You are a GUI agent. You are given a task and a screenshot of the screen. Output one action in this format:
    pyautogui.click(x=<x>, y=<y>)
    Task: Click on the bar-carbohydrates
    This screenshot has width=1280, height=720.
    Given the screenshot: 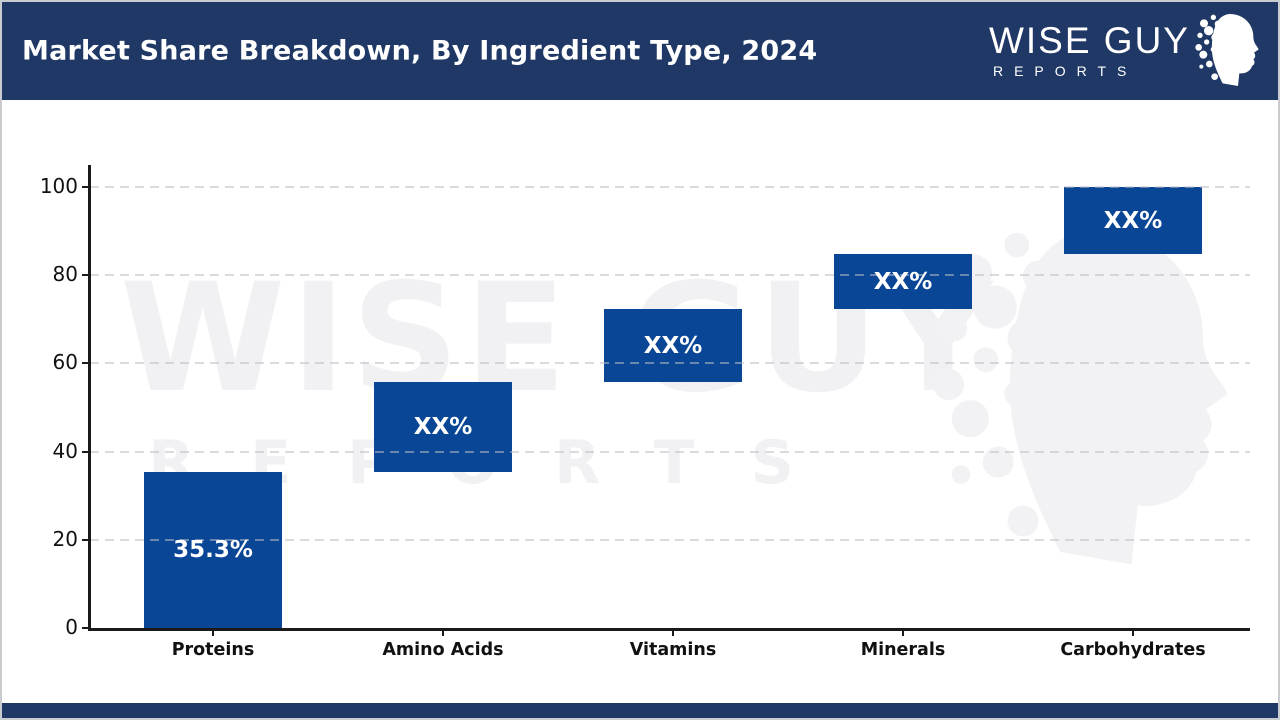 What is the action you would take?
    pyautogui.click(x=1133, y=221)
    